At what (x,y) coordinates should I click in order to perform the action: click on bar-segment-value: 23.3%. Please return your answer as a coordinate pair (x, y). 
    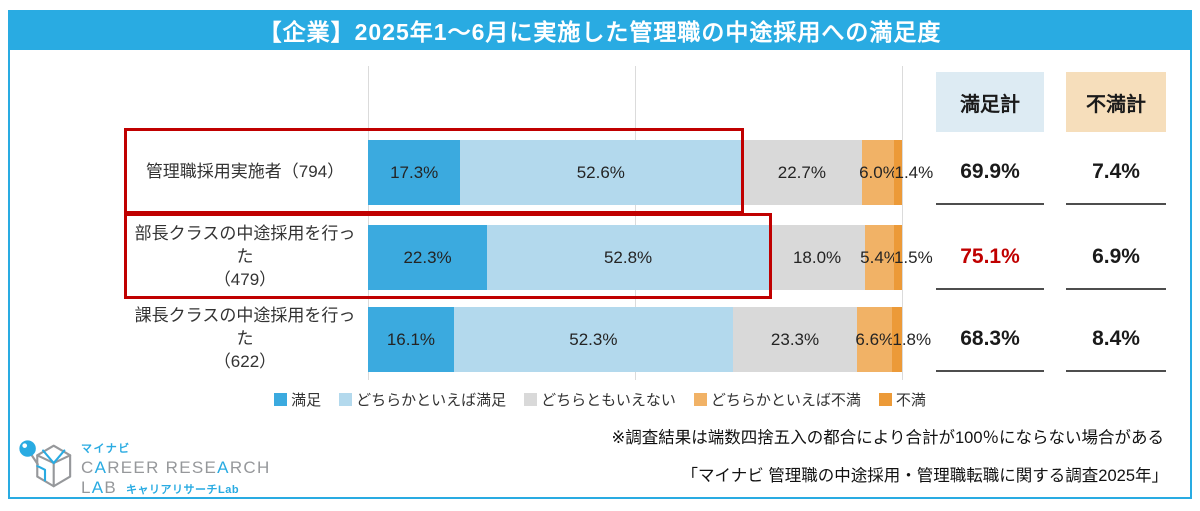
    Looking at the image, I should click on (795, 339).